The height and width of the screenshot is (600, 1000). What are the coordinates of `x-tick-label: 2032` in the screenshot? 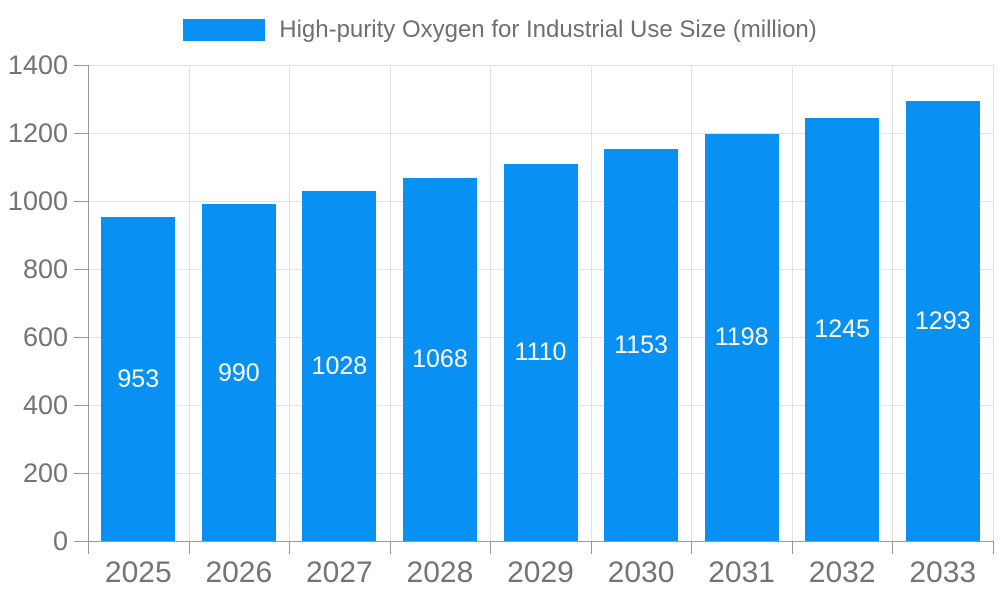 It's located at (842, 572).